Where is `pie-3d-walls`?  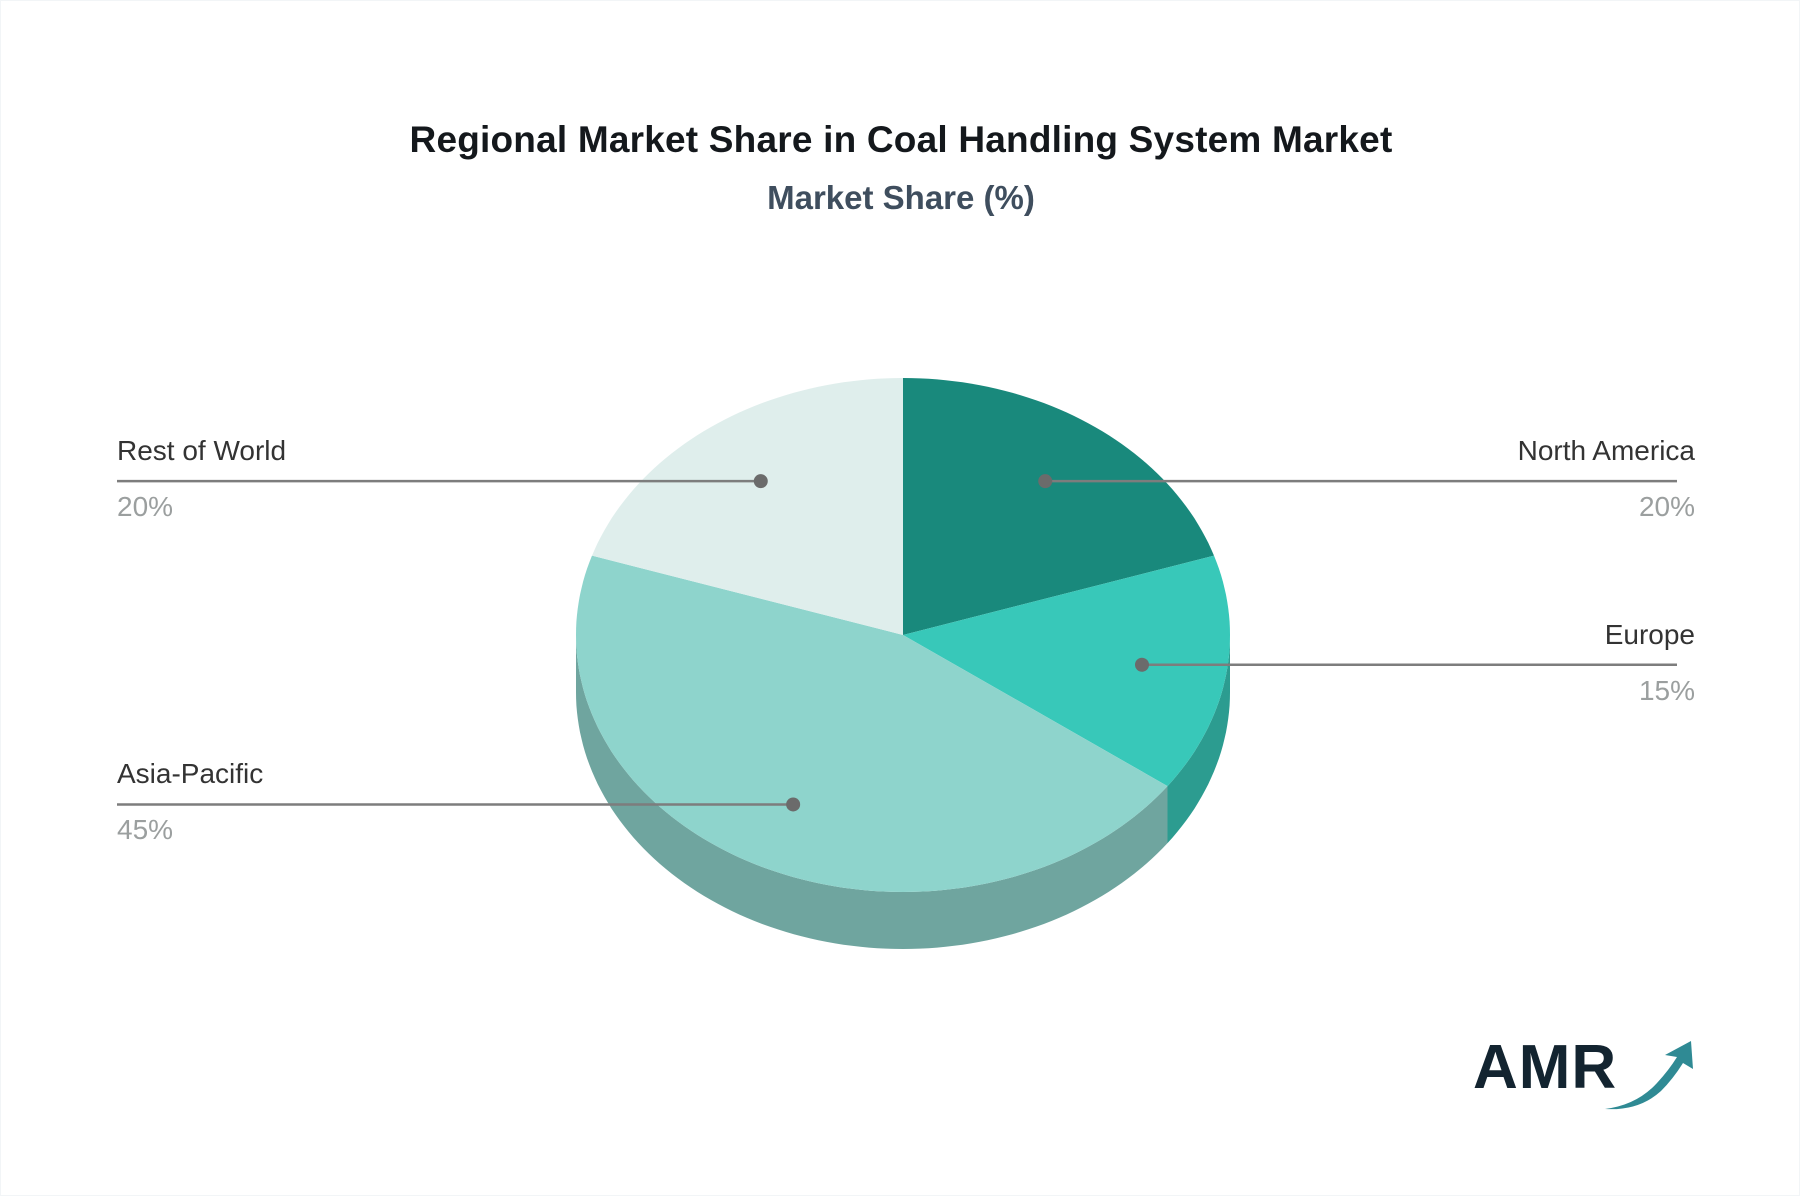 pie-3d-walls is located at coordinates (903, 792).